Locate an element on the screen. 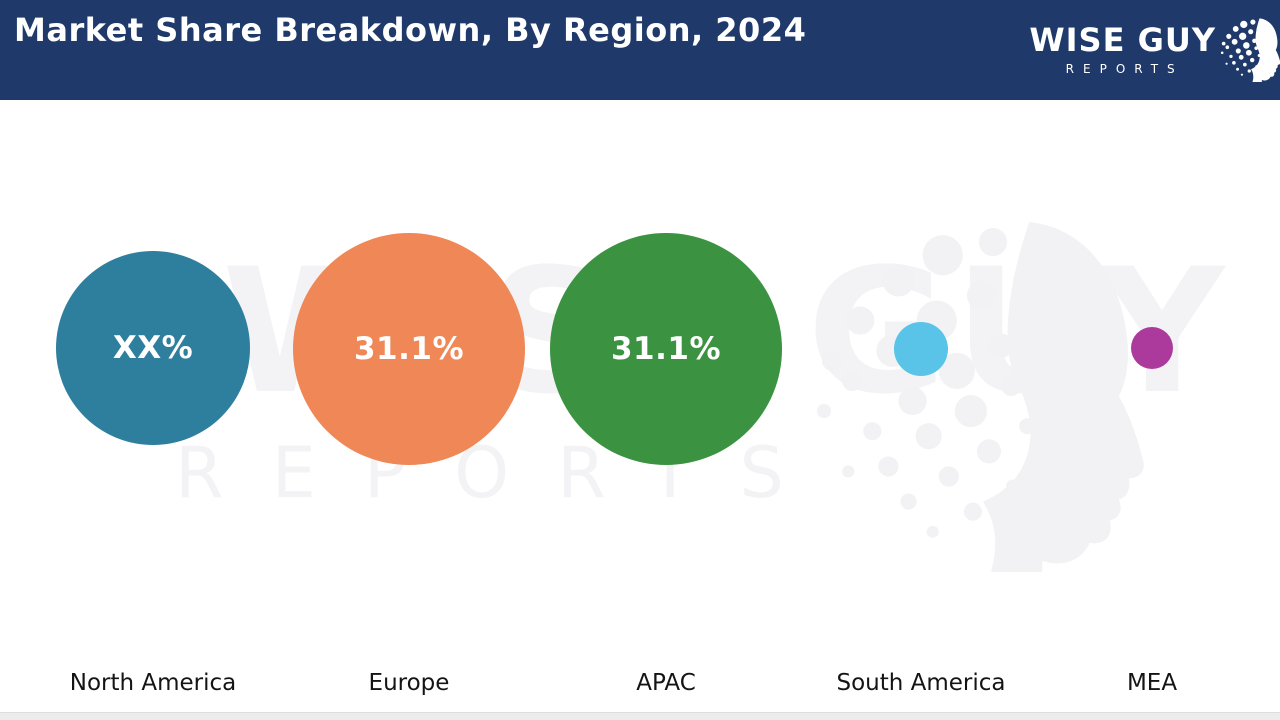  category-label-apac: APAC is located at coordinates (666, 683).